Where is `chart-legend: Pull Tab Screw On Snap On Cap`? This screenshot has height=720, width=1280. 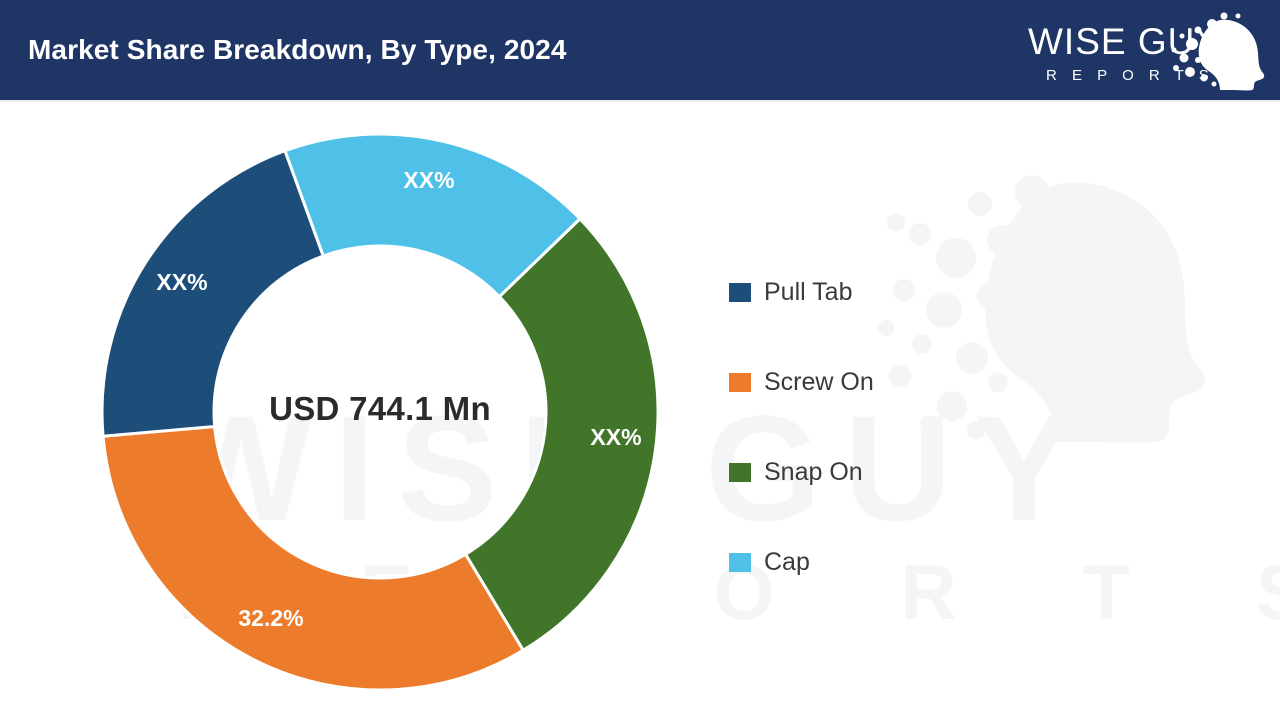 chart-legend: Pull Tab Screw On Snap On Cap is located at coordinates (869, 427).